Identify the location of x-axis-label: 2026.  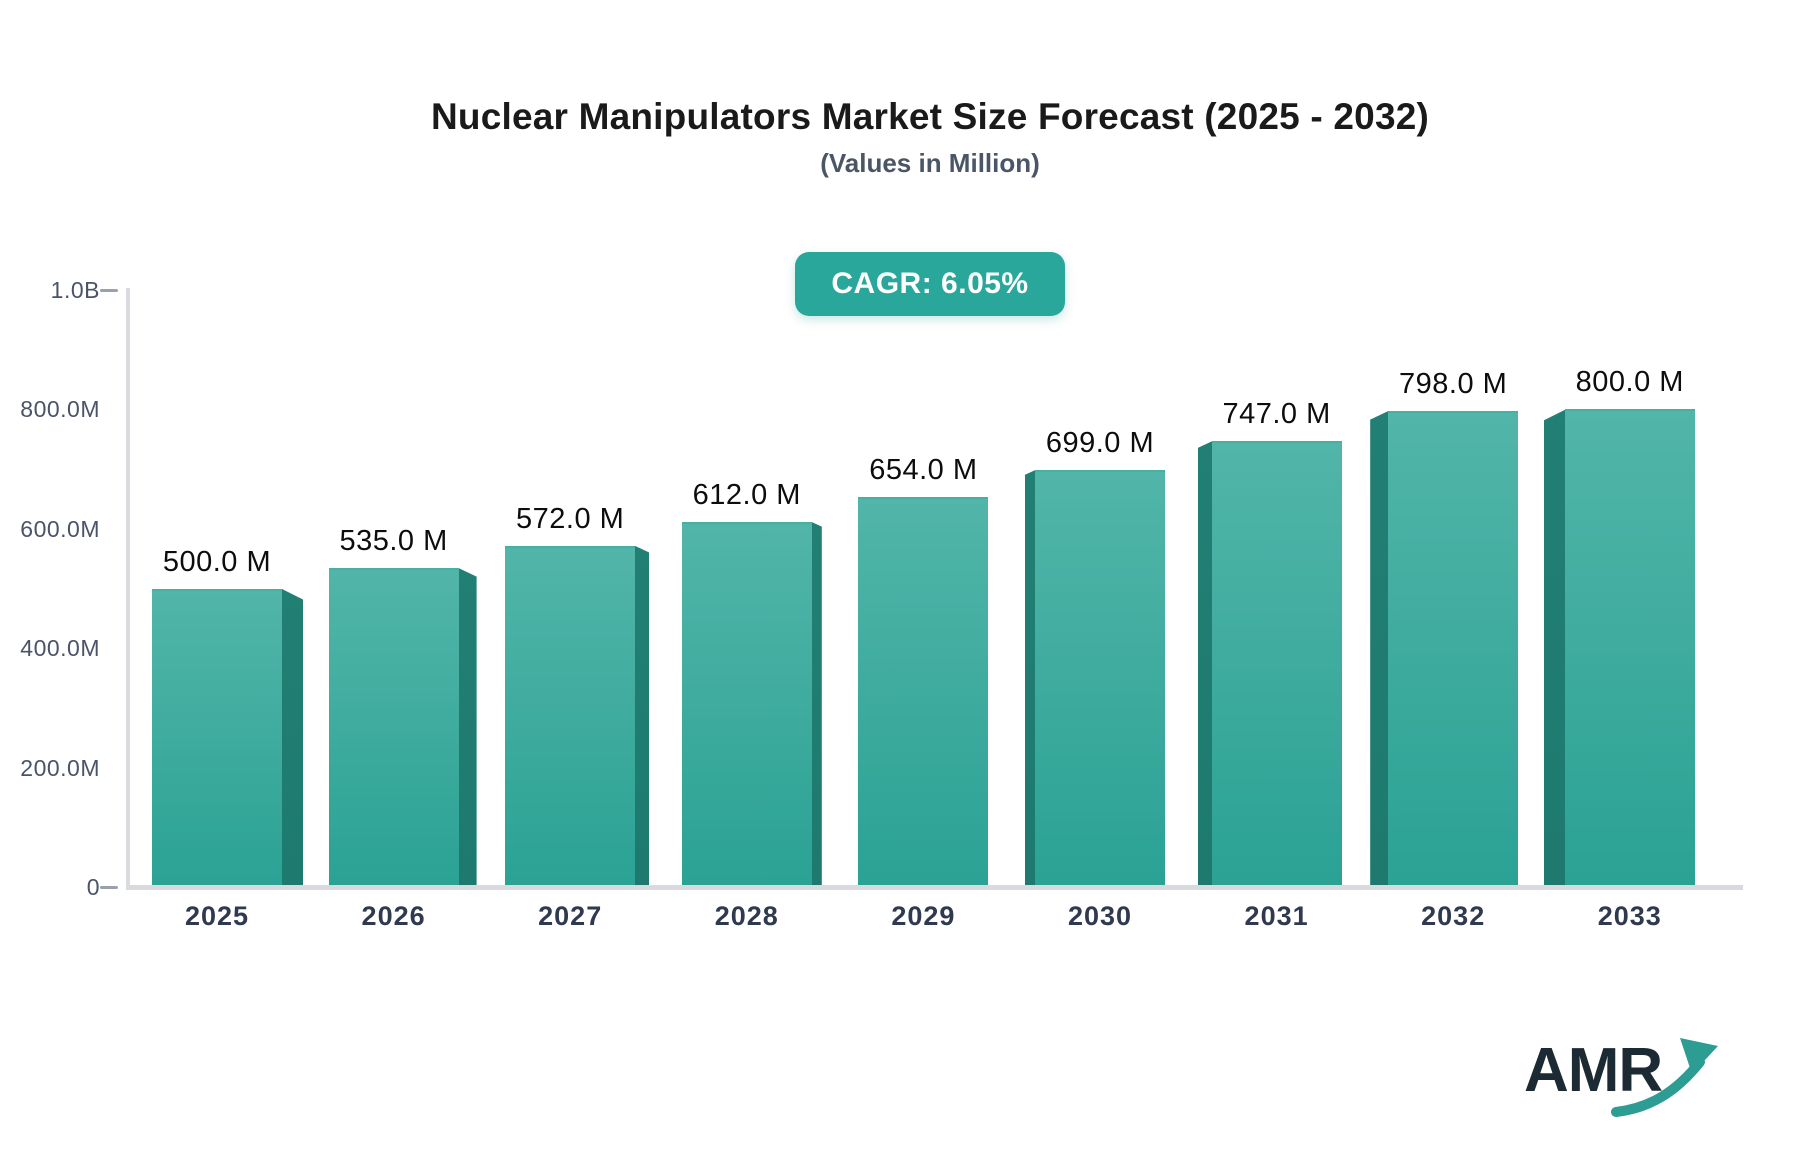
(393, 916).